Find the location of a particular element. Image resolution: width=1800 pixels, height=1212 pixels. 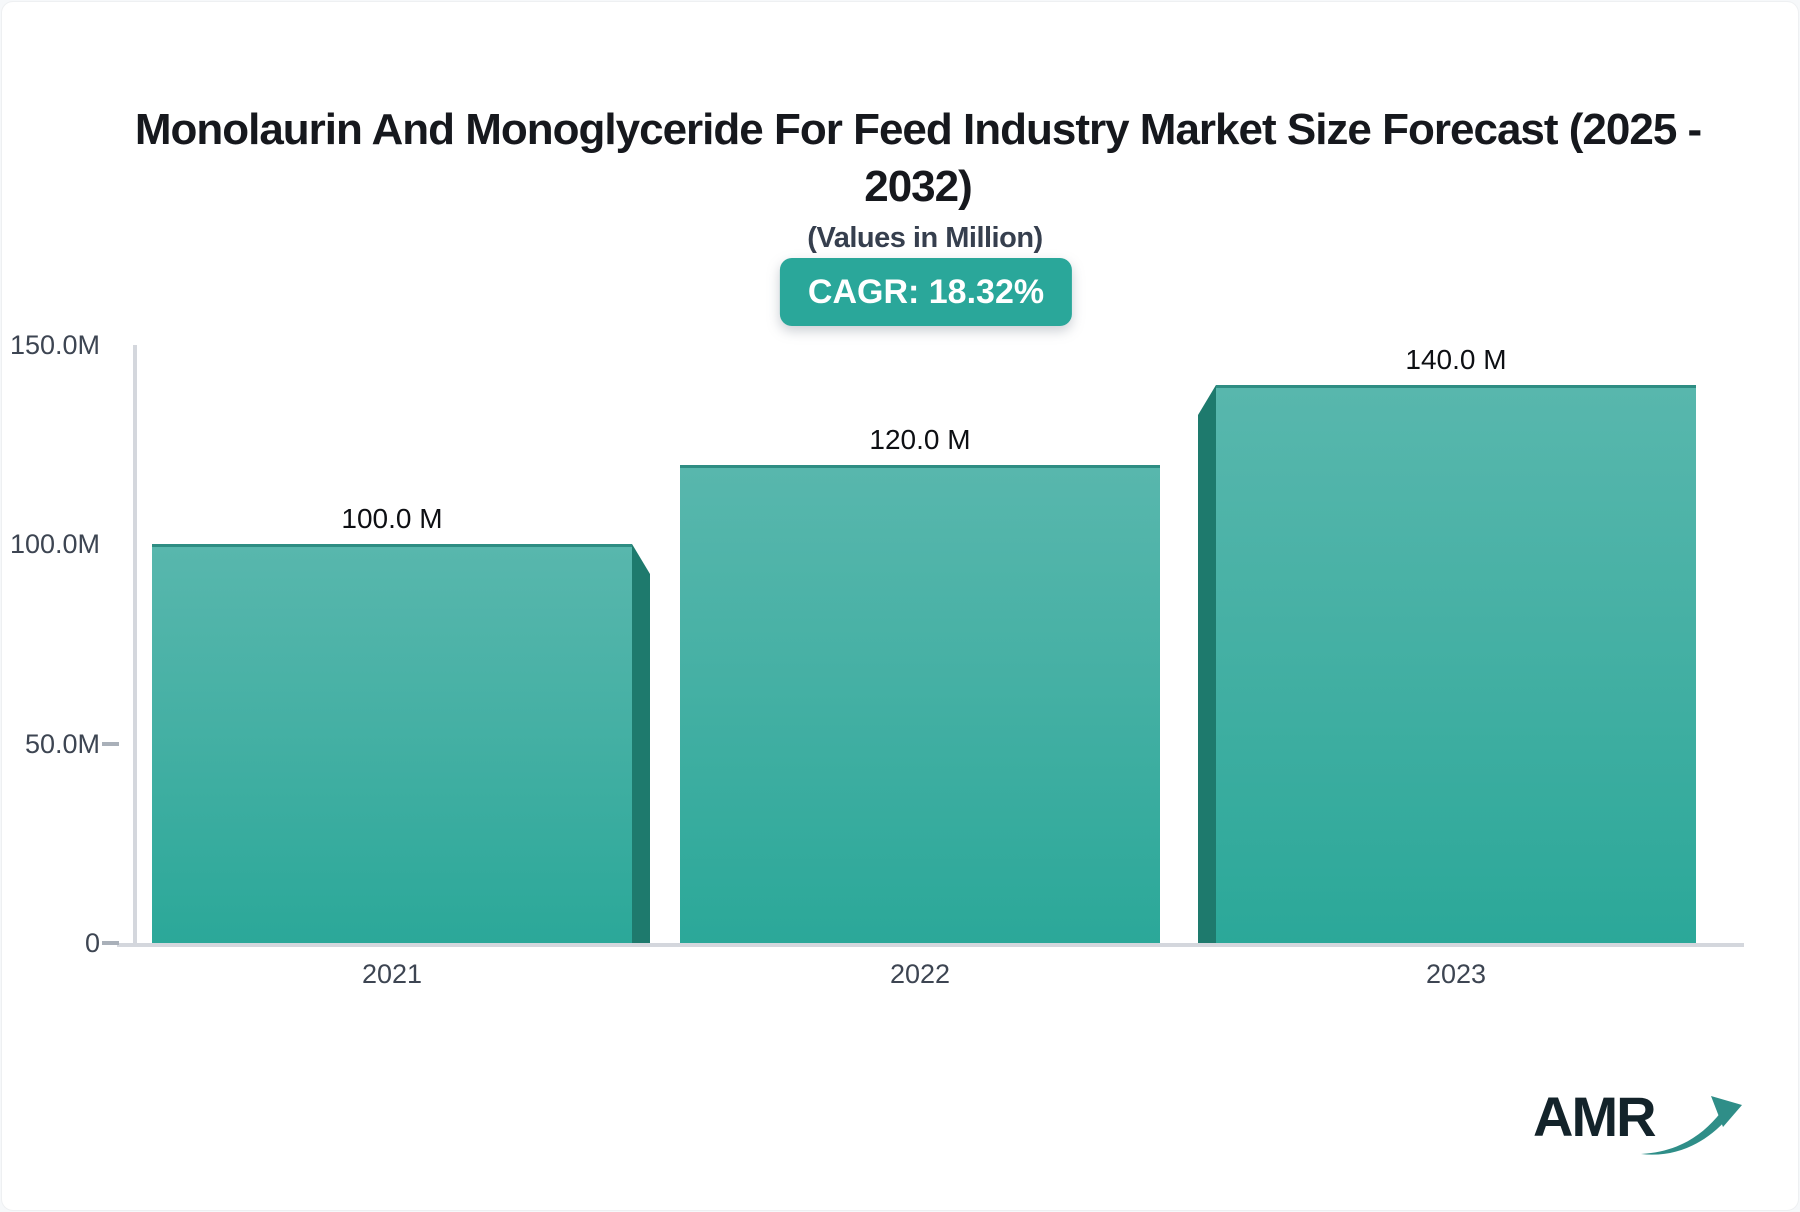

bar-2023 is located at coordinates (1456, 664).